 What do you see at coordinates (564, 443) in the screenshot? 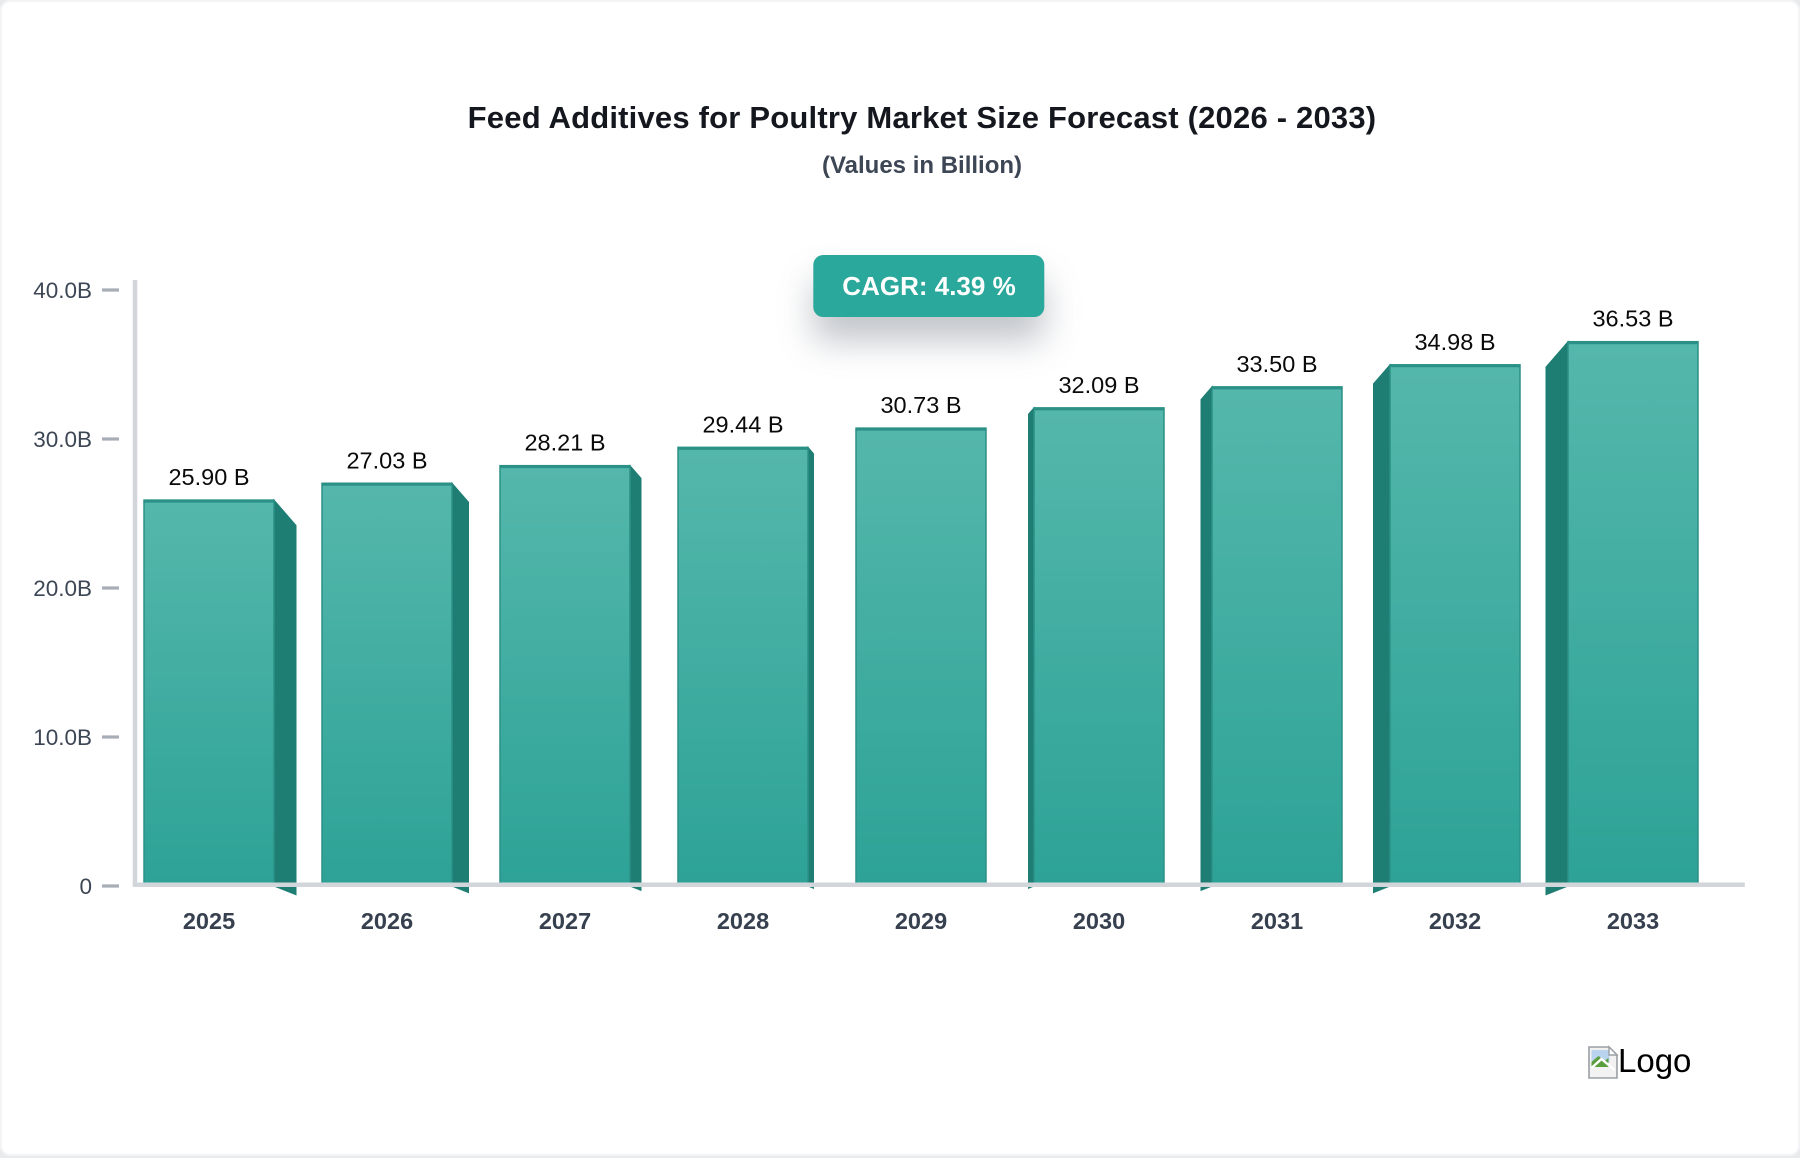
I see `bar-value-label: 28.21 B` at bounding box center [564, 443].